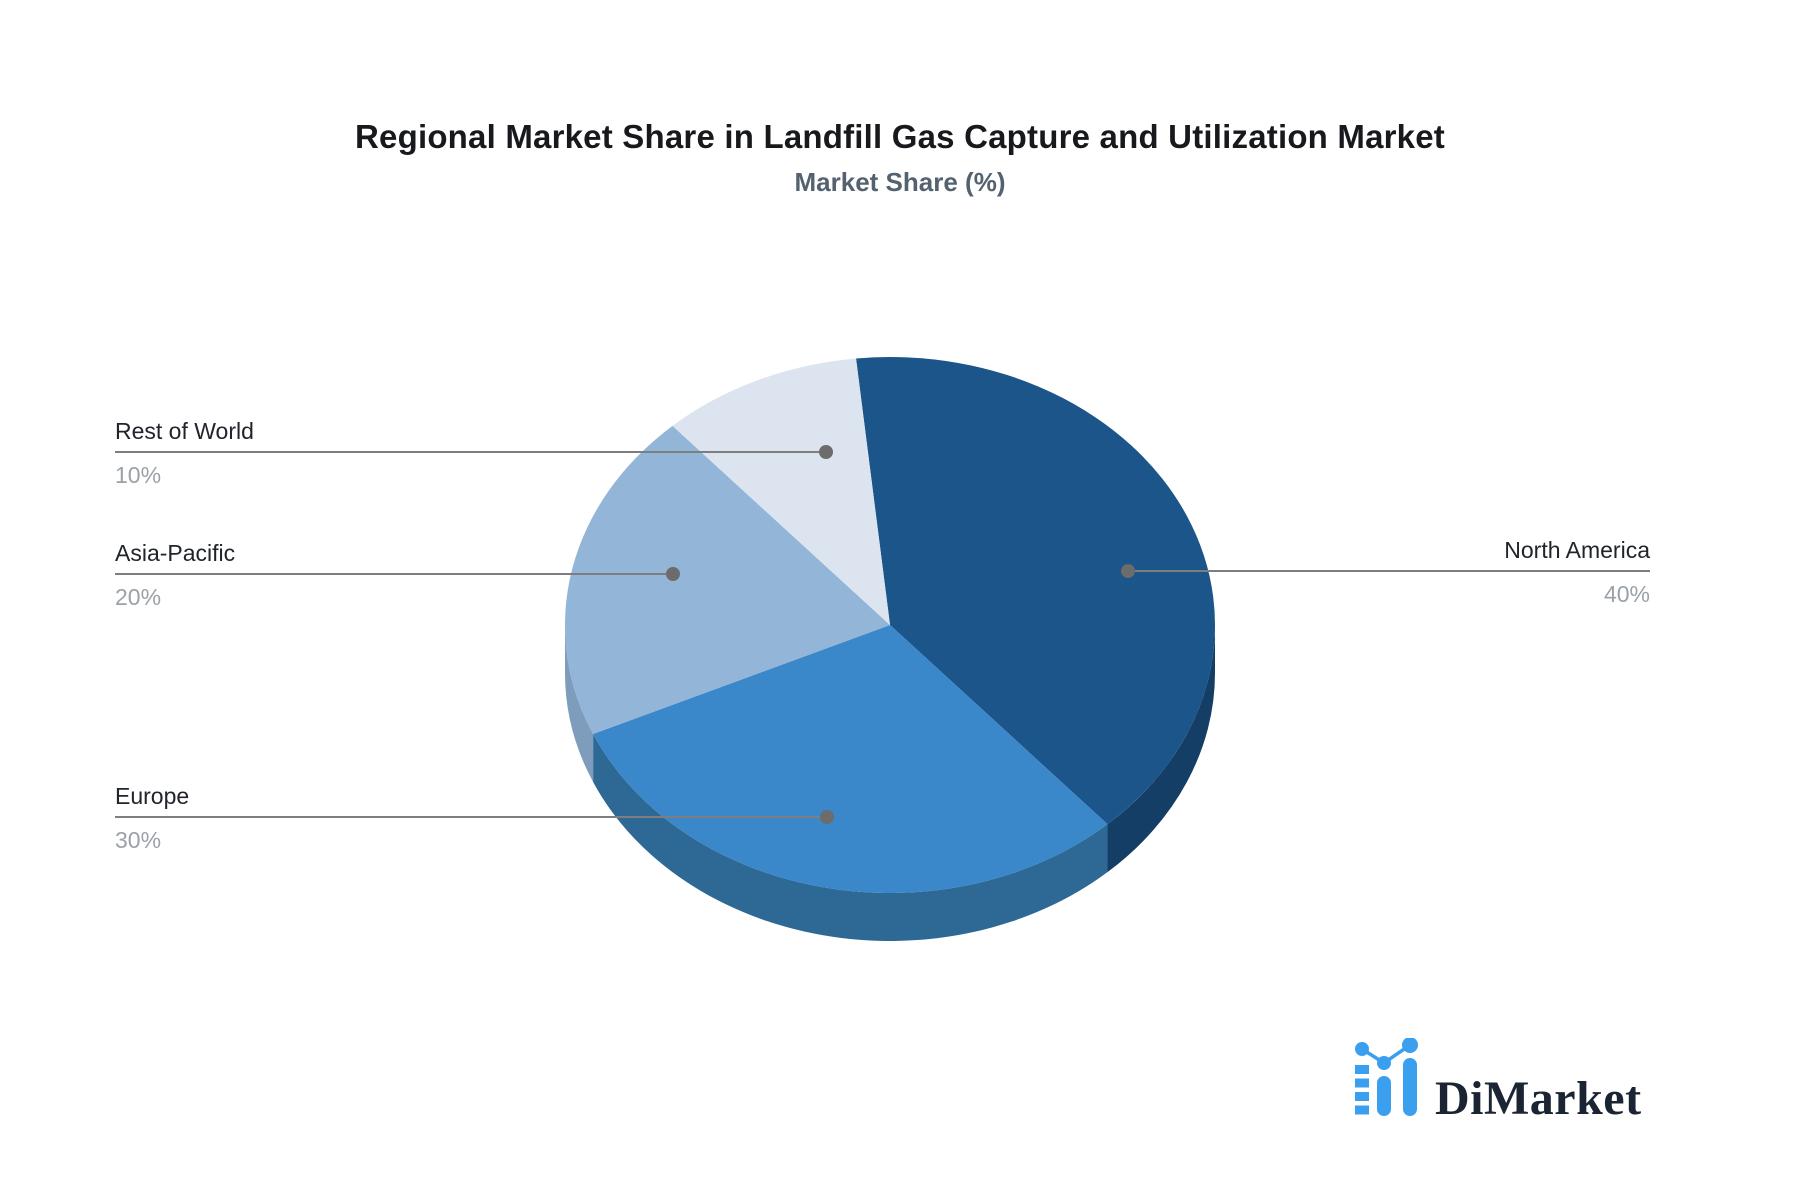  What do you see at coordinates (1626, 594) in the screenshot?
I see `slice-percent: 40%` at bounding box center [1626, 594].